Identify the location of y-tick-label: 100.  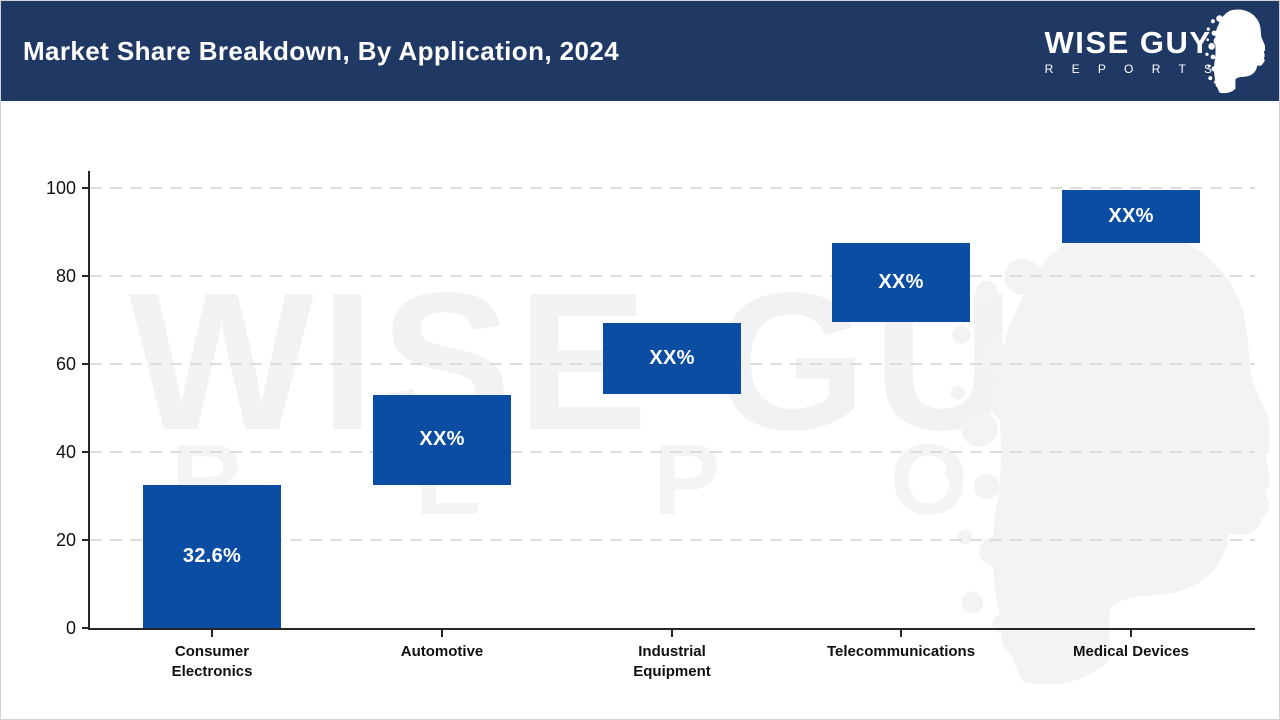
(60, 188).